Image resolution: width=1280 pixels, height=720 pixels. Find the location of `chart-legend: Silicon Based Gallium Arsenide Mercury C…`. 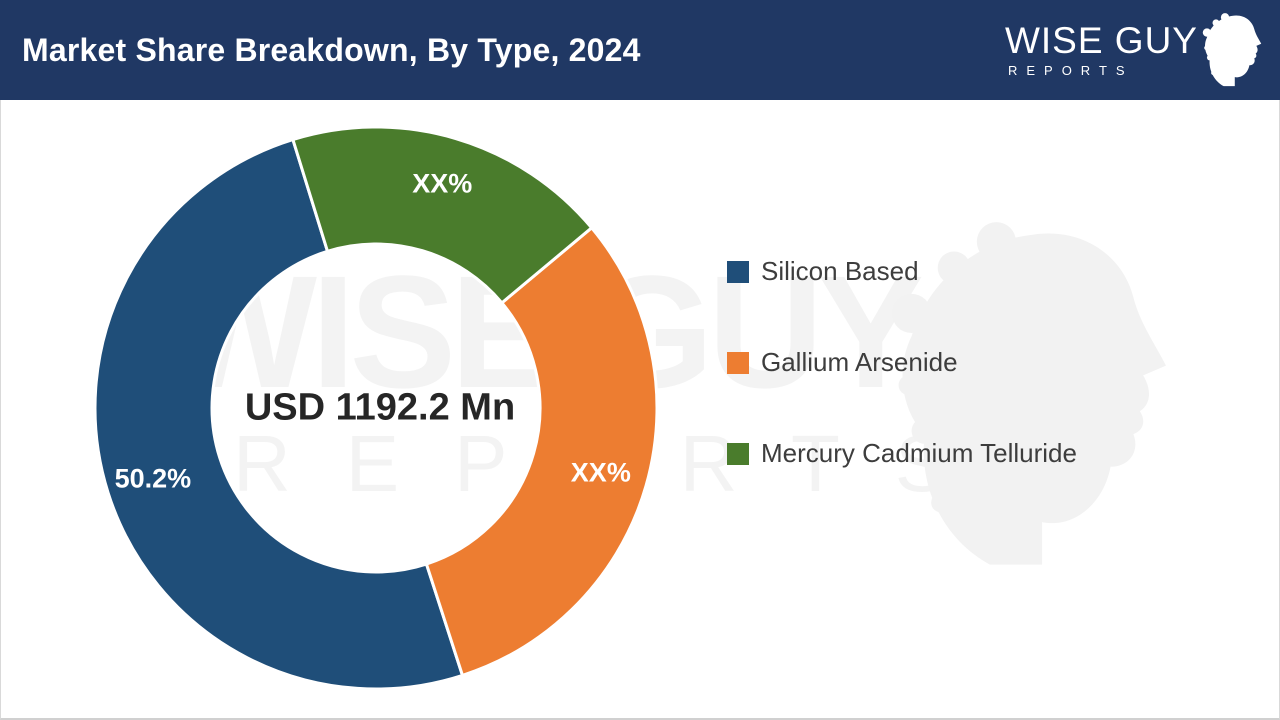

chart-legend: Silicon Based Gallium Arsenide Mercury C… is located at coordinates (902, 362).